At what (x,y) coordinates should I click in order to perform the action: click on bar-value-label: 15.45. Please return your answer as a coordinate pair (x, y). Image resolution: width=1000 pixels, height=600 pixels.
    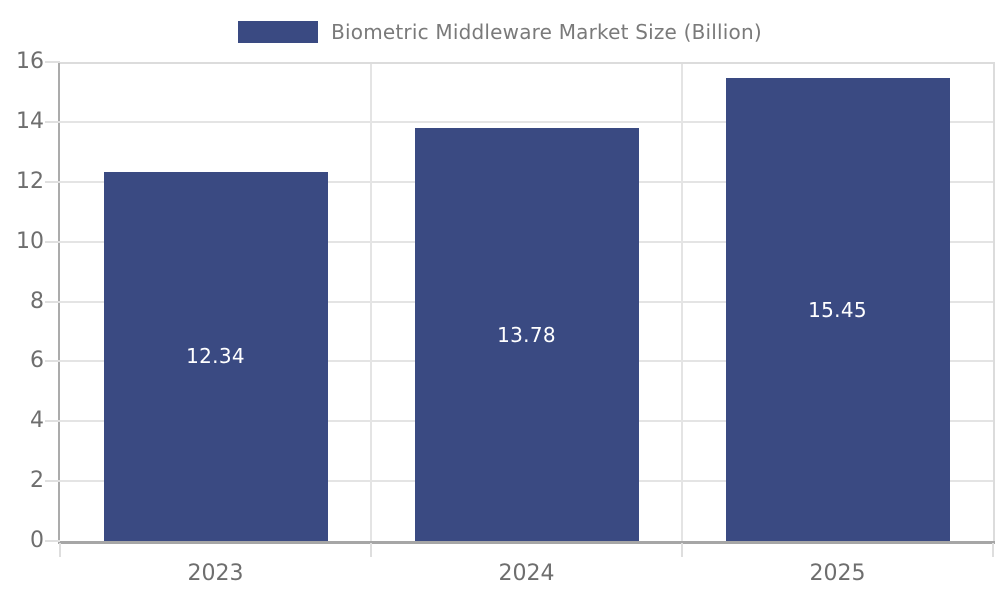
    Looking at the image, I should click on (837, 309).